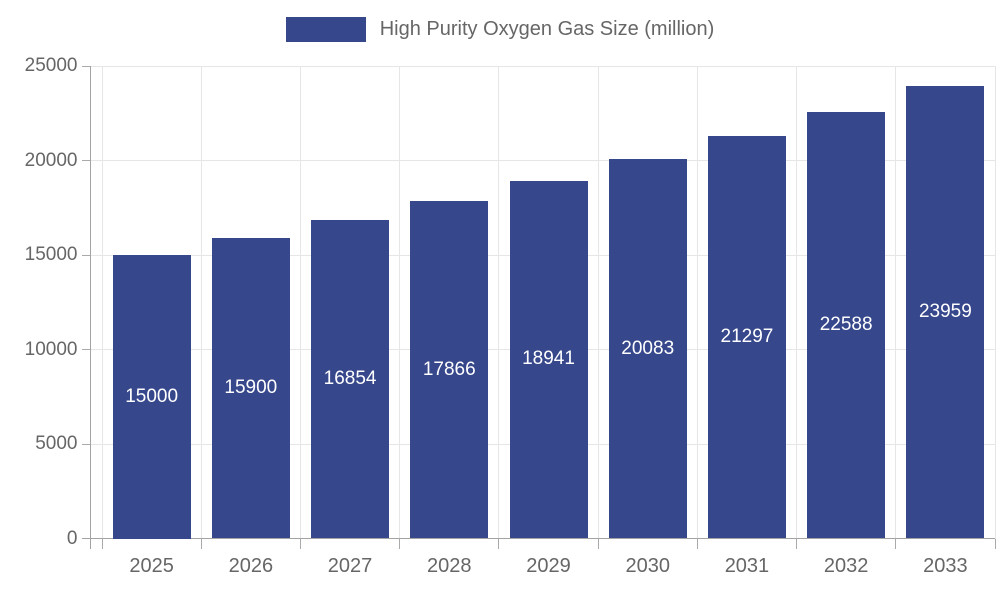 The height and width of the screenshot is (600, 1000). I want to click on bar-value-label: 20083, so click(648, 348).